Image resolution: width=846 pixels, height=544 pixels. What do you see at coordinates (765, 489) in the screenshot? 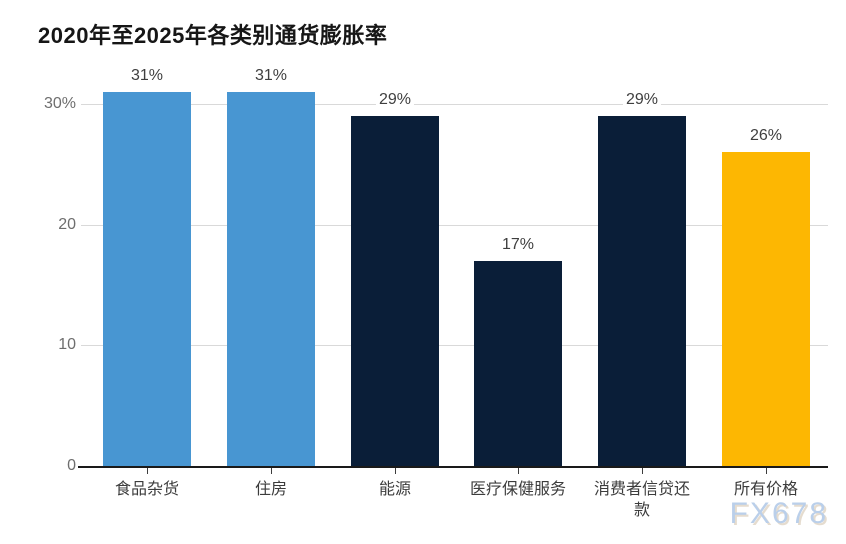
I see `x-axis-label-所有价格: 所有价格` at bounding box center [765, 489].